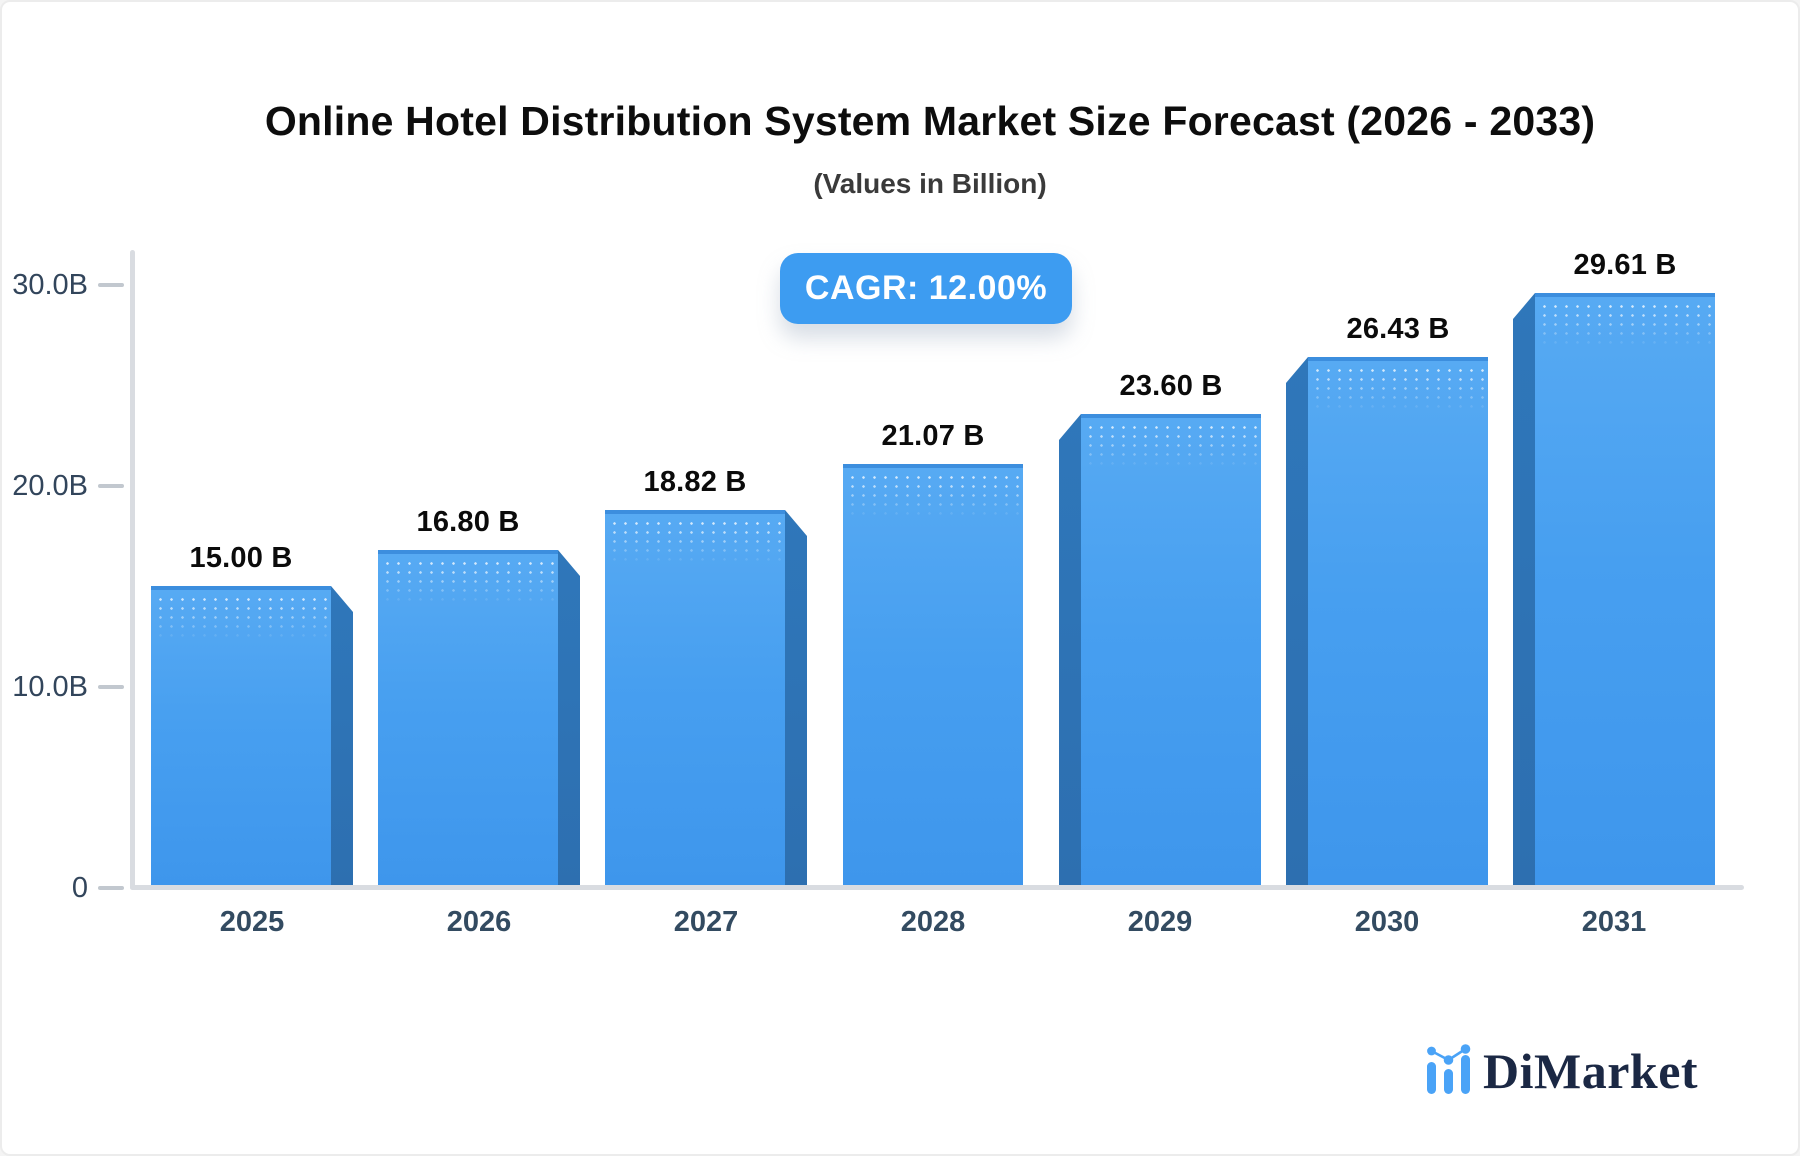 The height and width of the screenshot is (1156, 1800). What do you see at coordinates (241, 558) in the screenshot?
I see `bar-value-label: 15.00 B` at bounding box center [241, 558].